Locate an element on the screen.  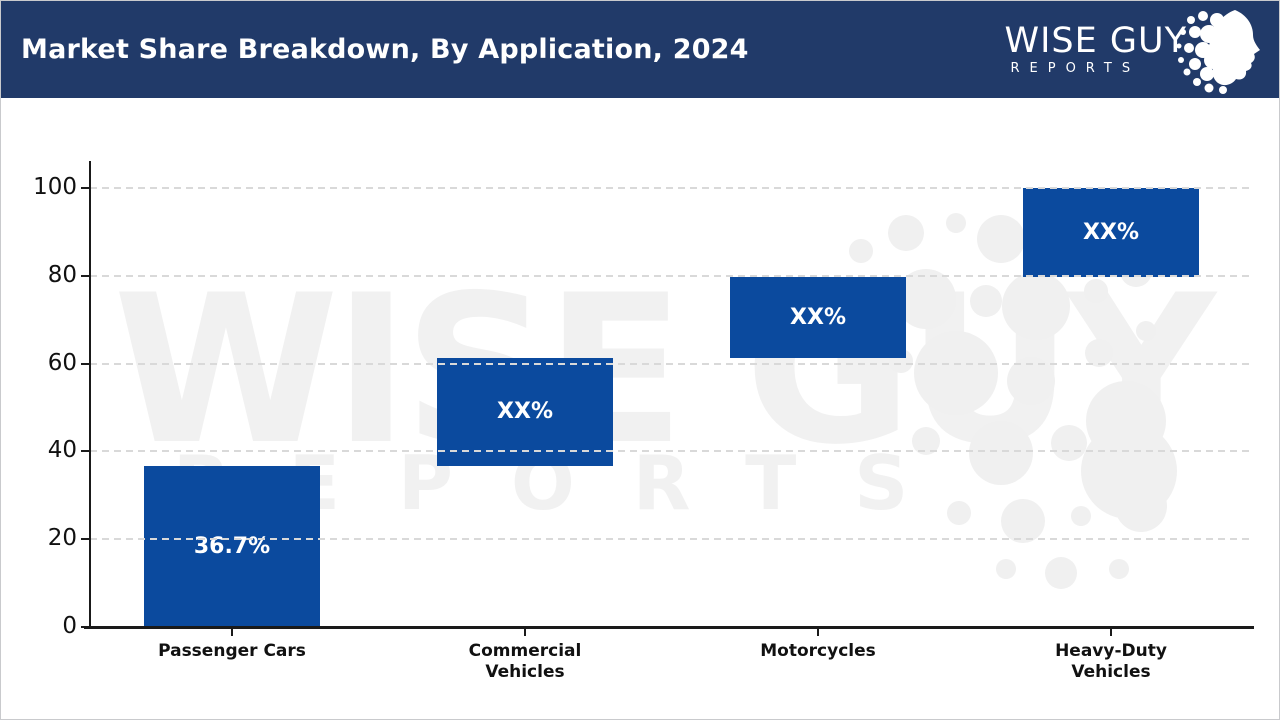
bar-value-label: 36.7% is located at coordinates (232, 546).